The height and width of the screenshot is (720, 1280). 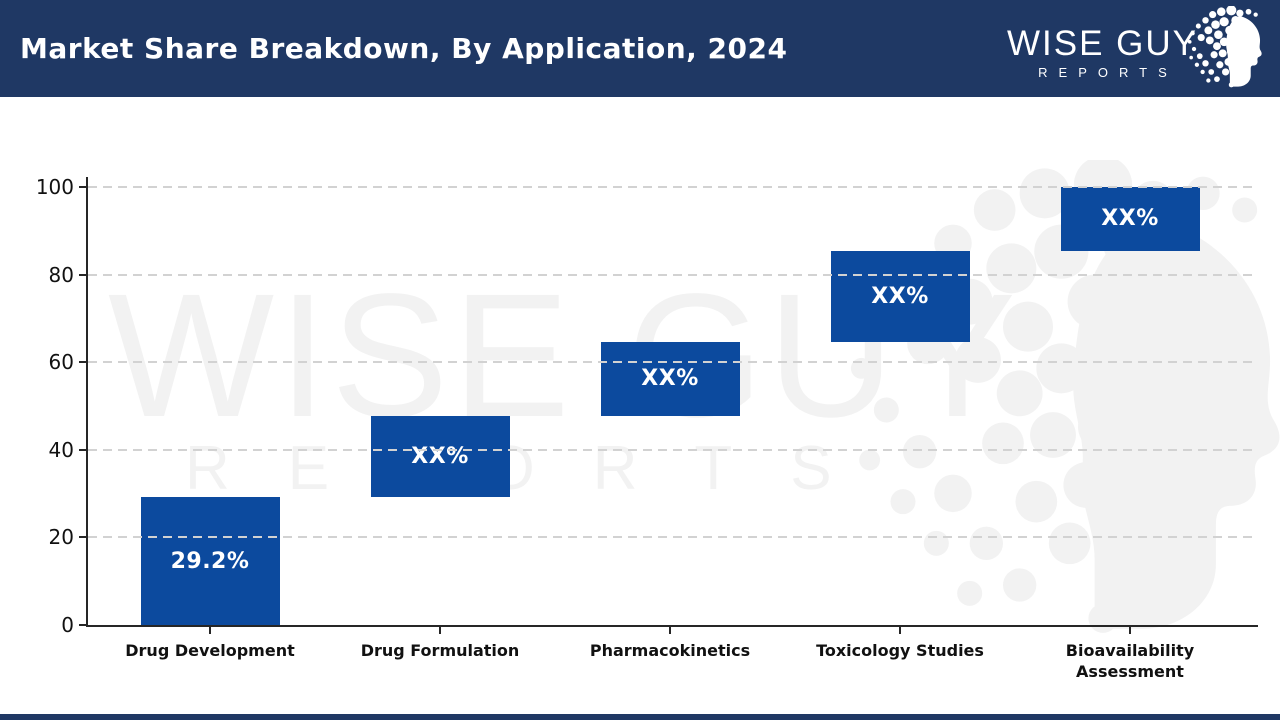 What do you see at coordinates (61, 537) in the screenshot?
I see `y-tick-label: 20` at bounding box center [61, 537].